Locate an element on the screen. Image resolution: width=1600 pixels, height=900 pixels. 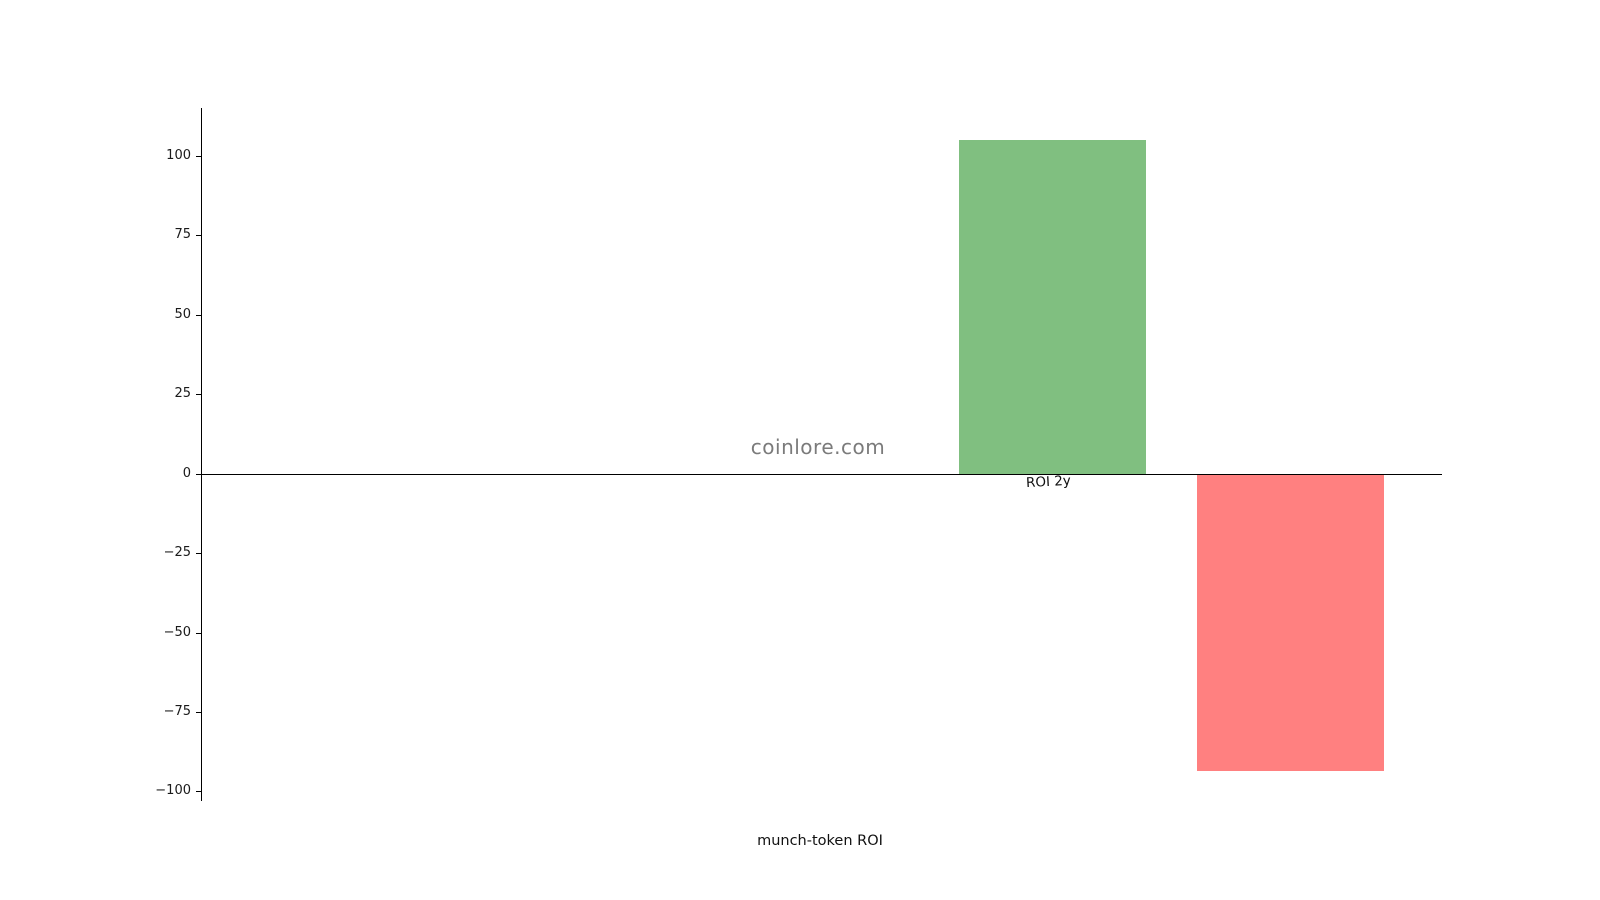
watermark: coinlore.com is located at coordinates (818, 447).